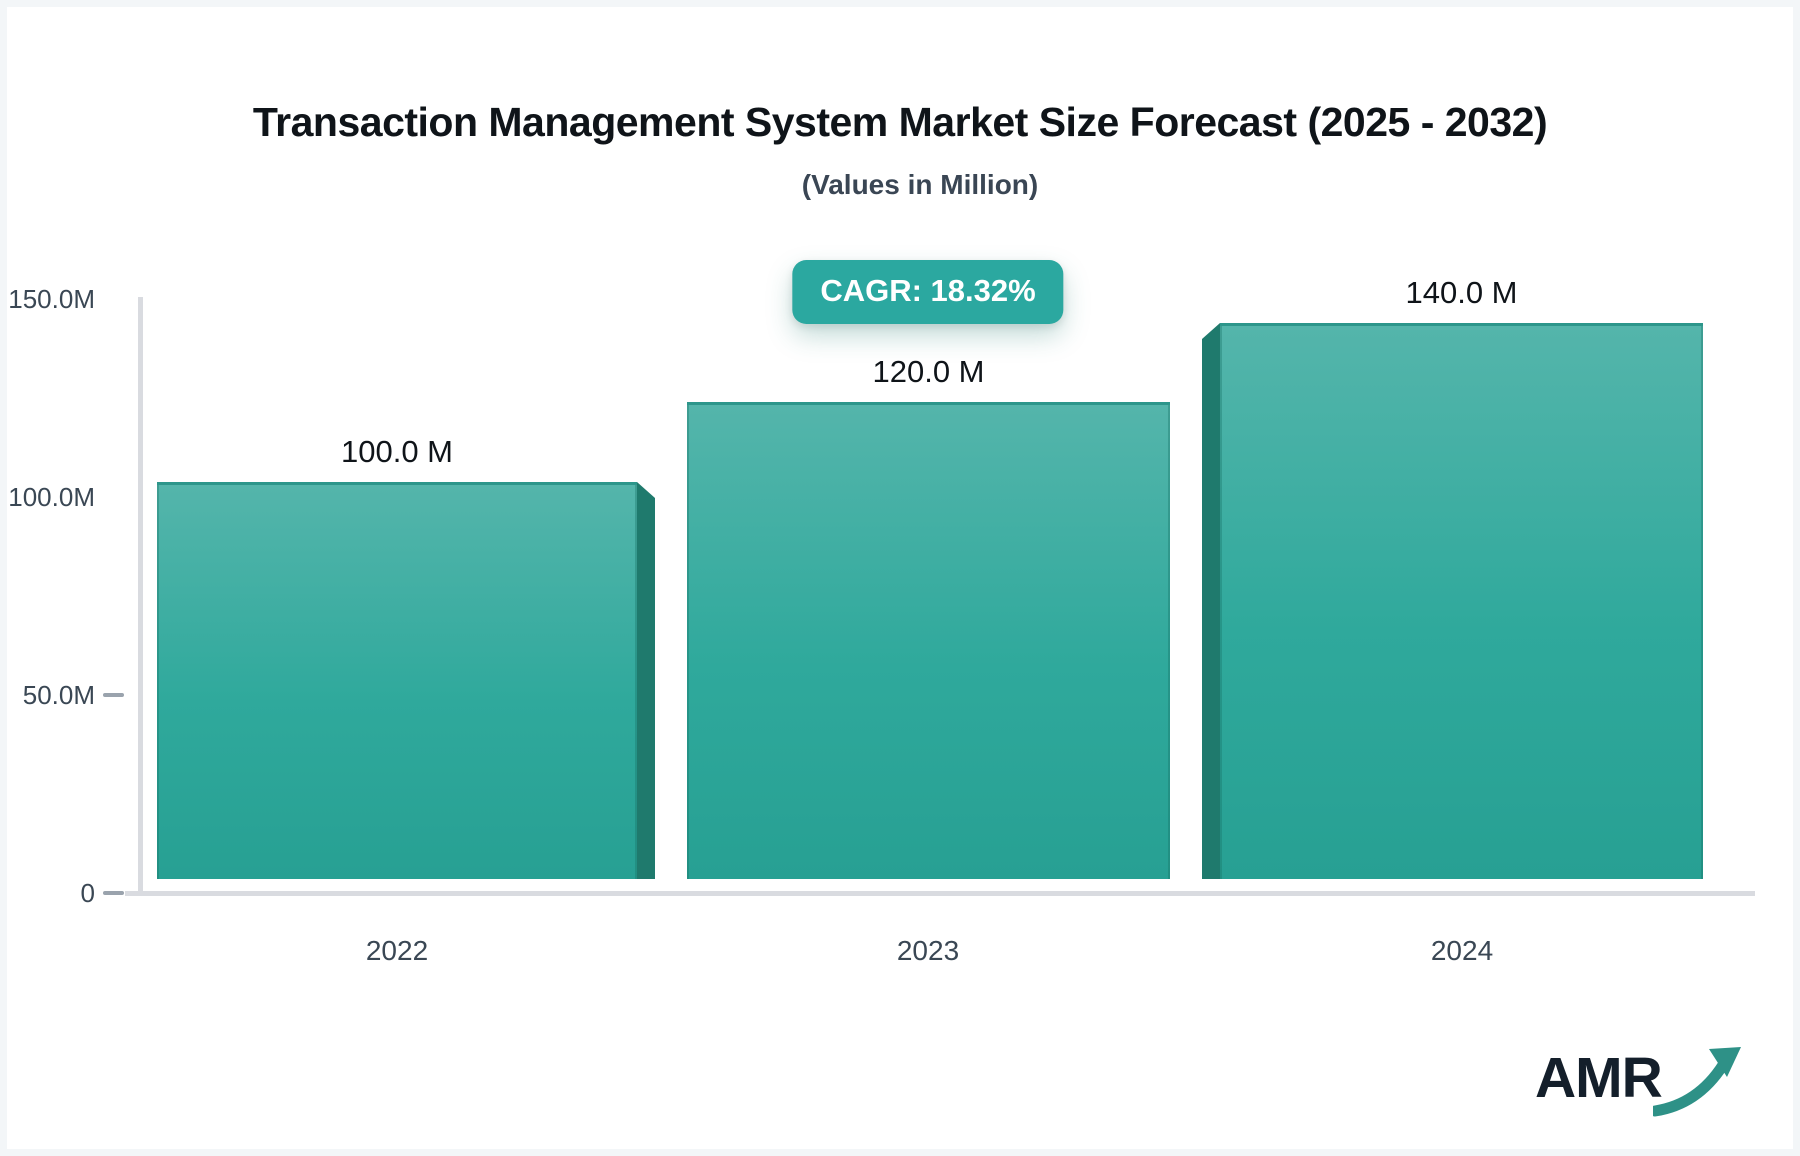 The width and height of the screenshot is (1800, 1156). Describe the element at coordinates (920, 184) in the screenshot. I see `chart-subtitle: (Values in Million)` at that location.